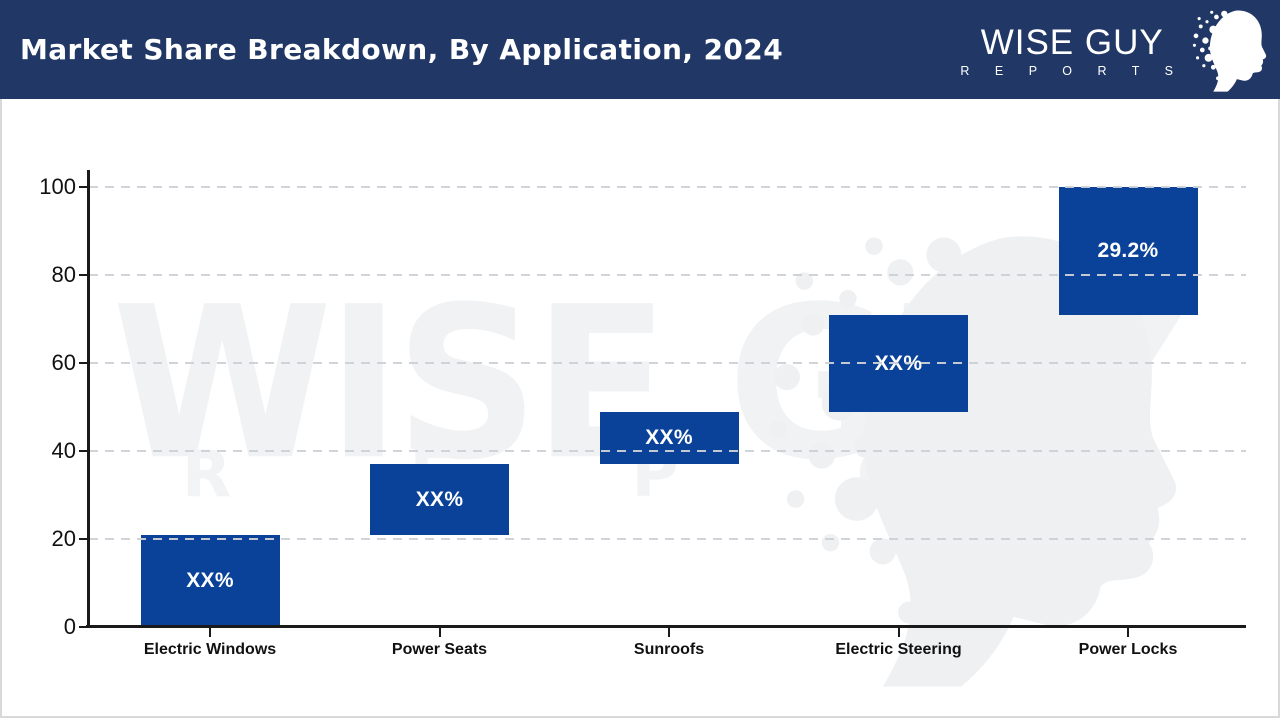  I want to click on x-category-label: Power Seats, so click(439, 649).